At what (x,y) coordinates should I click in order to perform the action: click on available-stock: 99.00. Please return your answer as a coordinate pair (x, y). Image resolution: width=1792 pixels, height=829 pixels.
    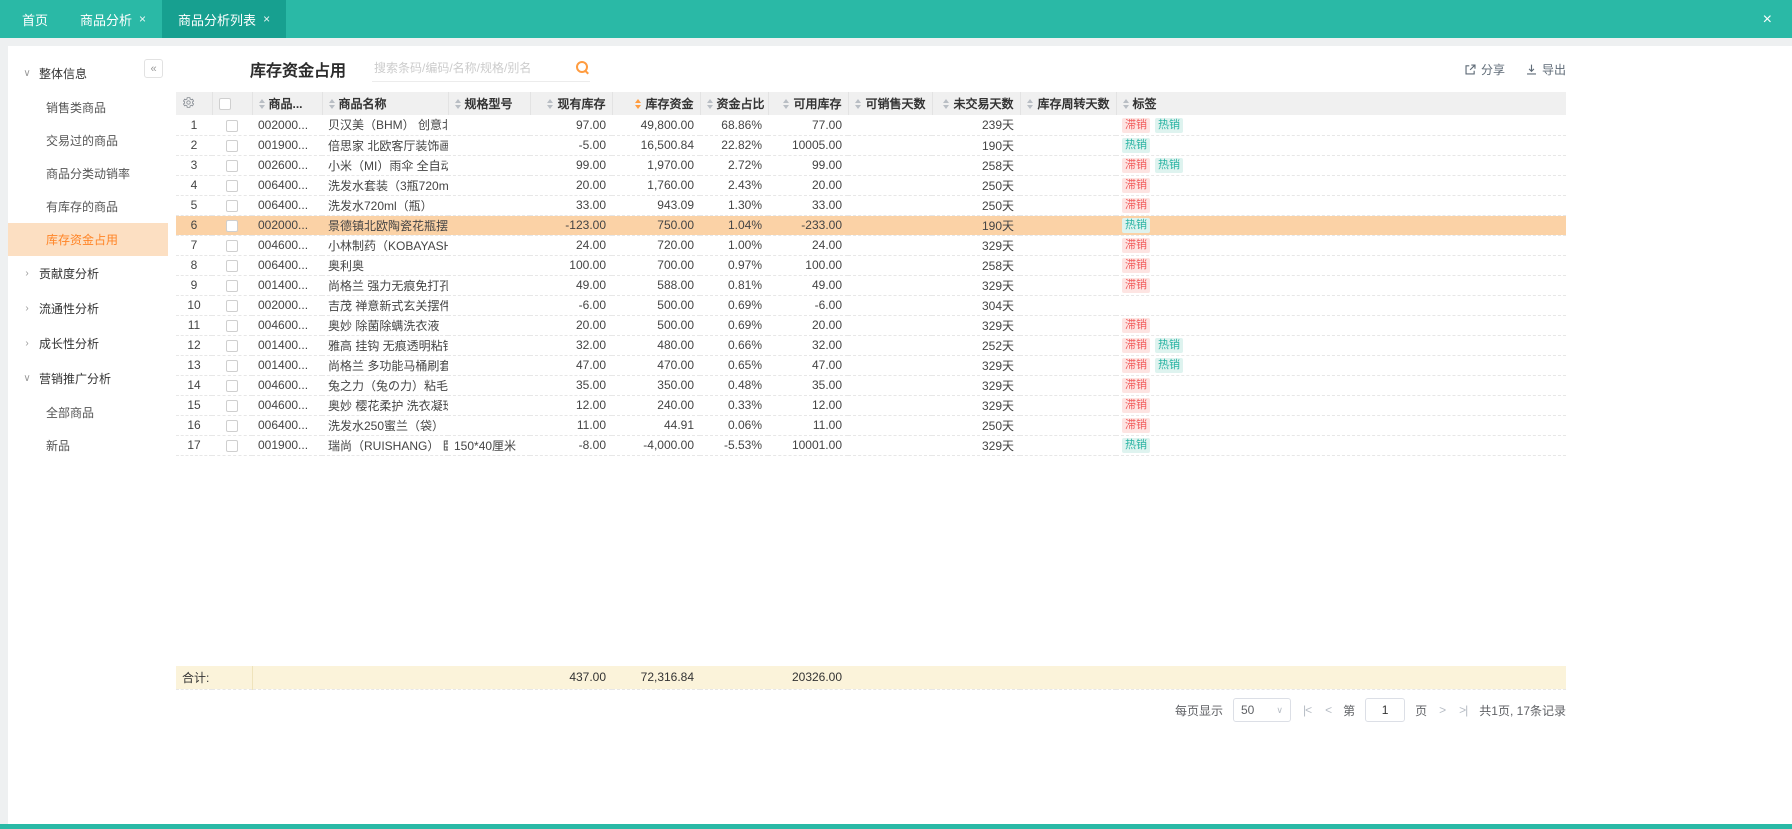
    Looking at the image, I should click on (808, 165).